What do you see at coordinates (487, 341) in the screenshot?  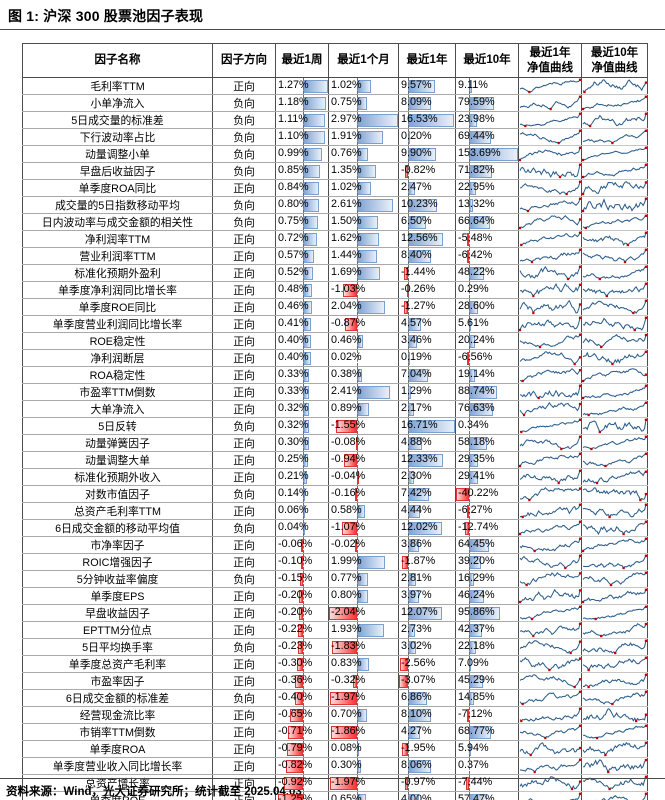 I see `return-cell-y10: 20.24%` at bounding box center [487, 341].